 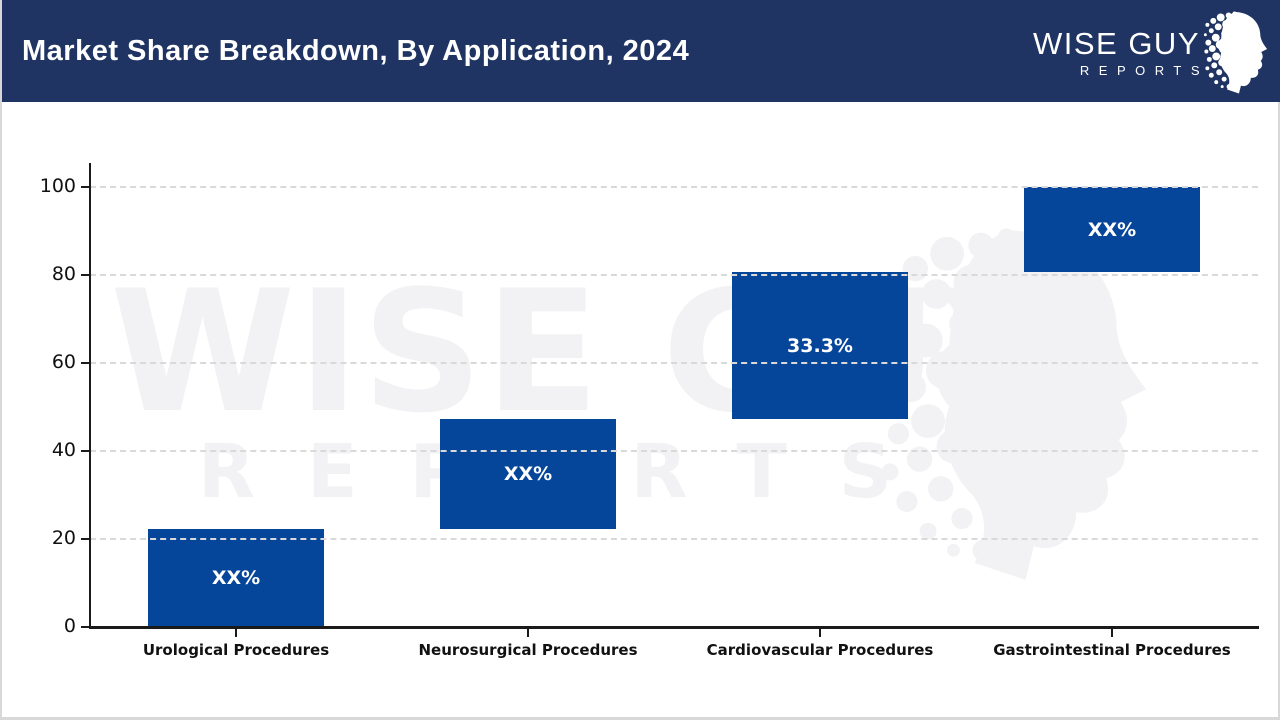 I want to click on x-axis-category-label: Gastrointestinal Procedures, so click(x=1112, y=650).